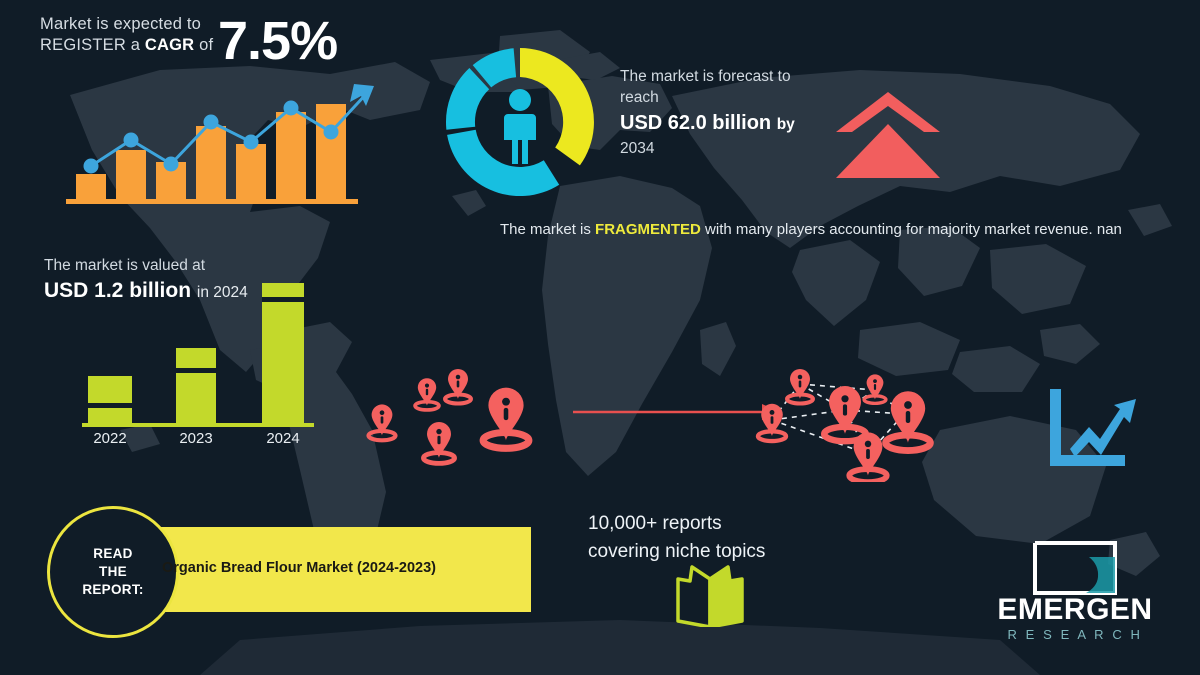 This screenshot has width=1200, height=675. What do you see at coordinates (655, 523) in the screenshot?
I see `reports-count-line-1: 10,000+ reports` at bounding box center [655, 523].